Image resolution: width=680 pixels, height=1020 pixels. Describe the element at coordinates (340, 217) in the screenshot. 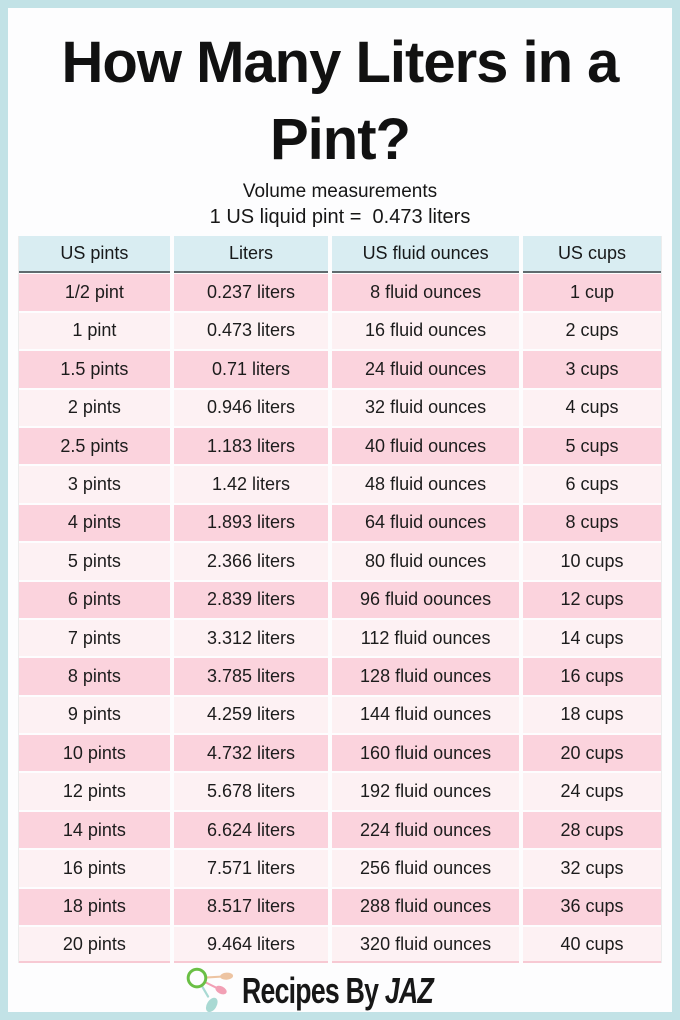

I see `subtitle-conversion-note: 1 US liquid pint = 0.473 liters` at that location.